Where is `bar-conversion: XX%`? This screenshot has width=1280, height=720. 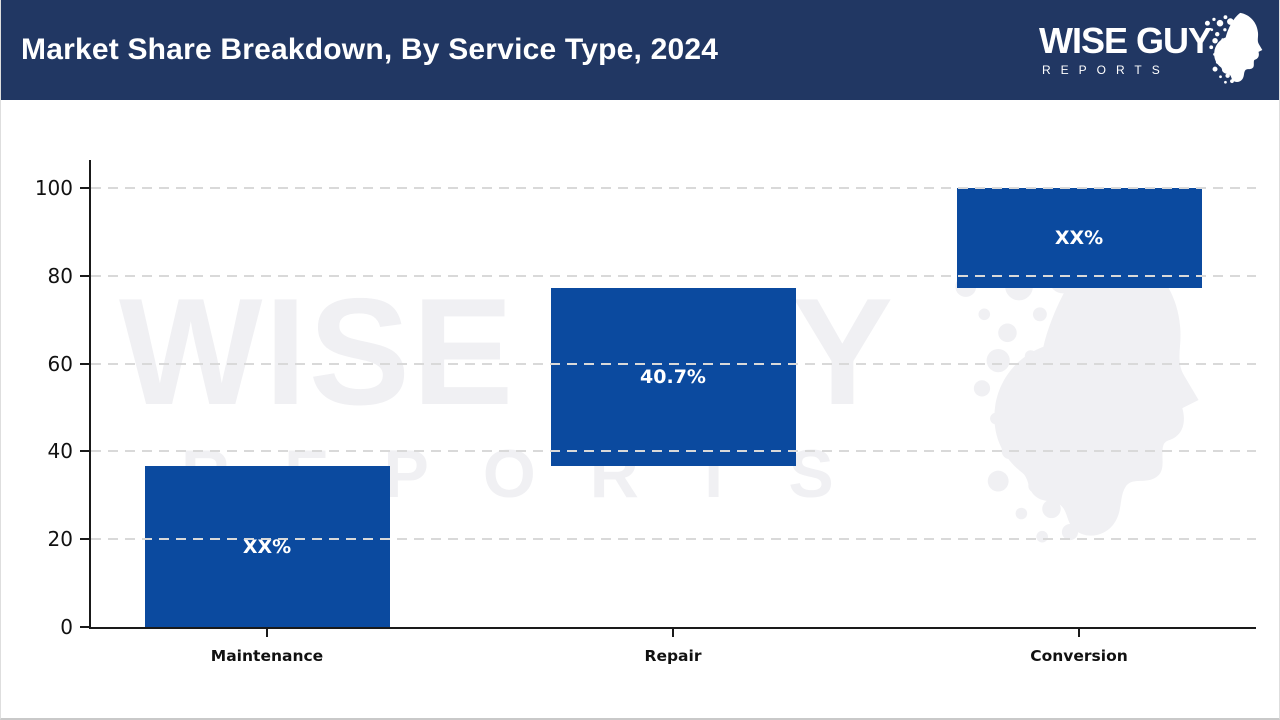 bar-conversion: XX% is located at coordinates (1079, 238).